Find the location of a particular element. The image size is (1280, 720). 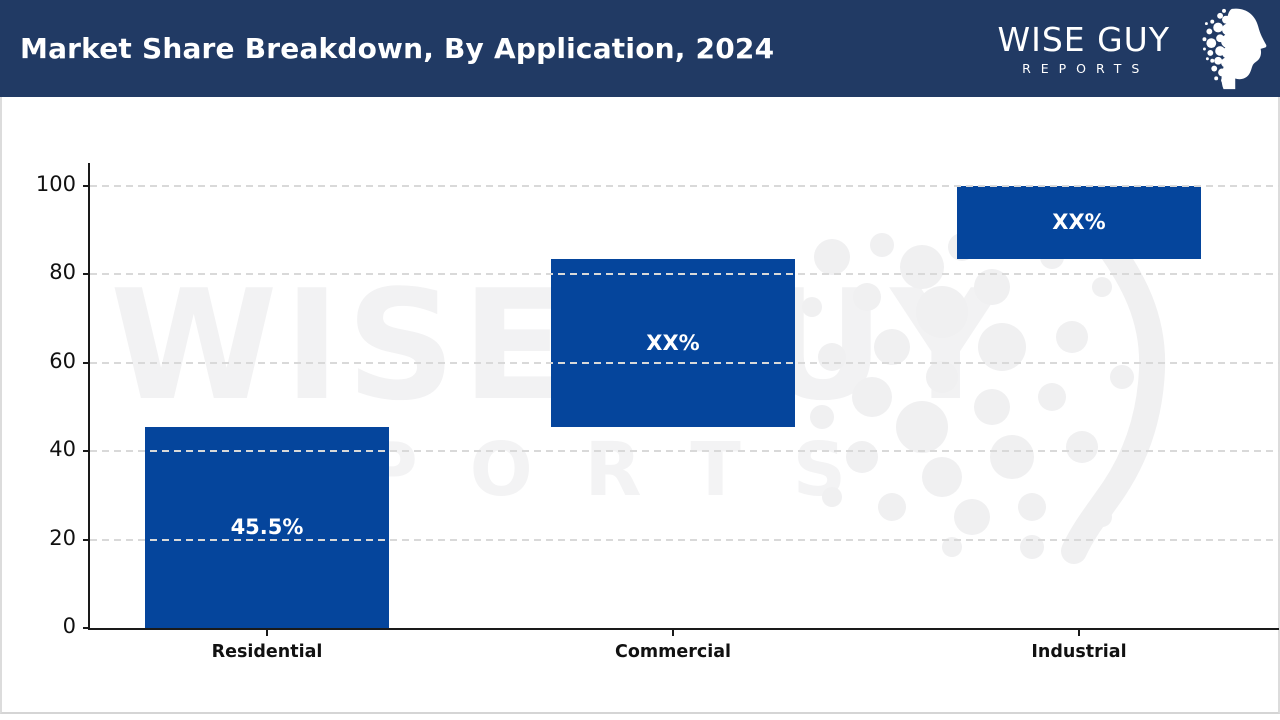

bar-commercial is located at coordinates (673, 342).